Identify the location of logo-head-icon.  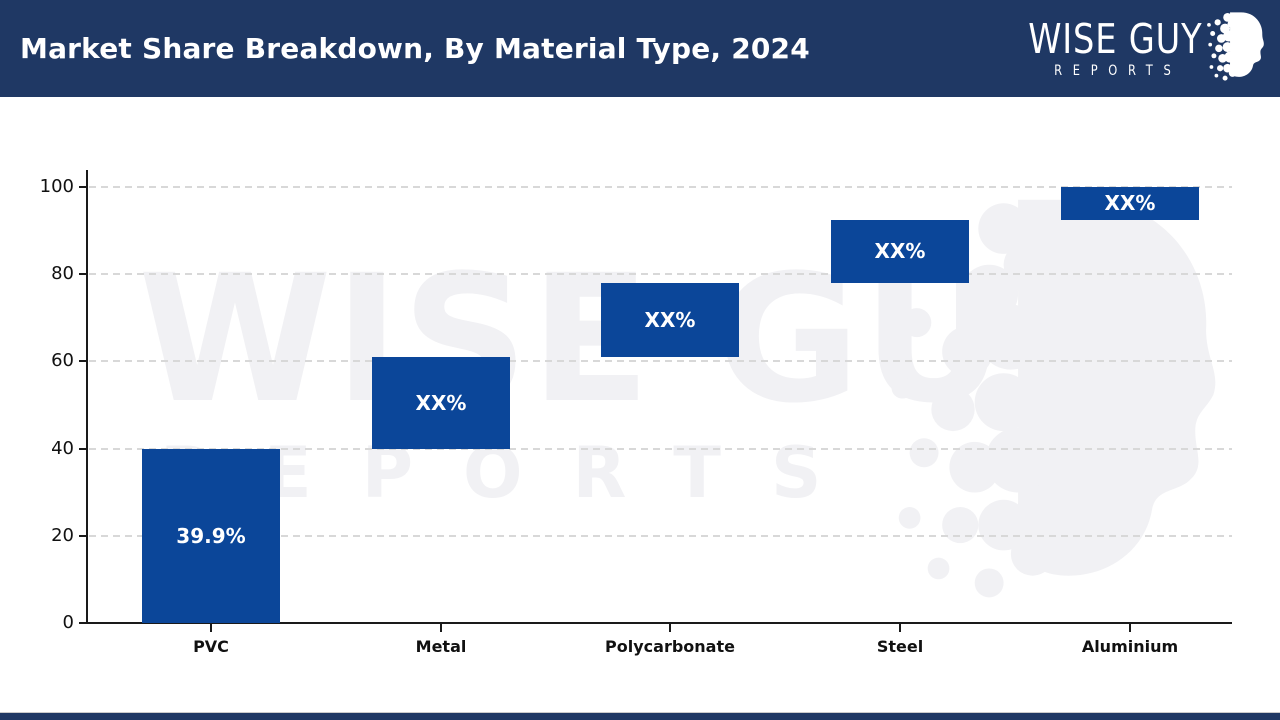
(1235, 46).